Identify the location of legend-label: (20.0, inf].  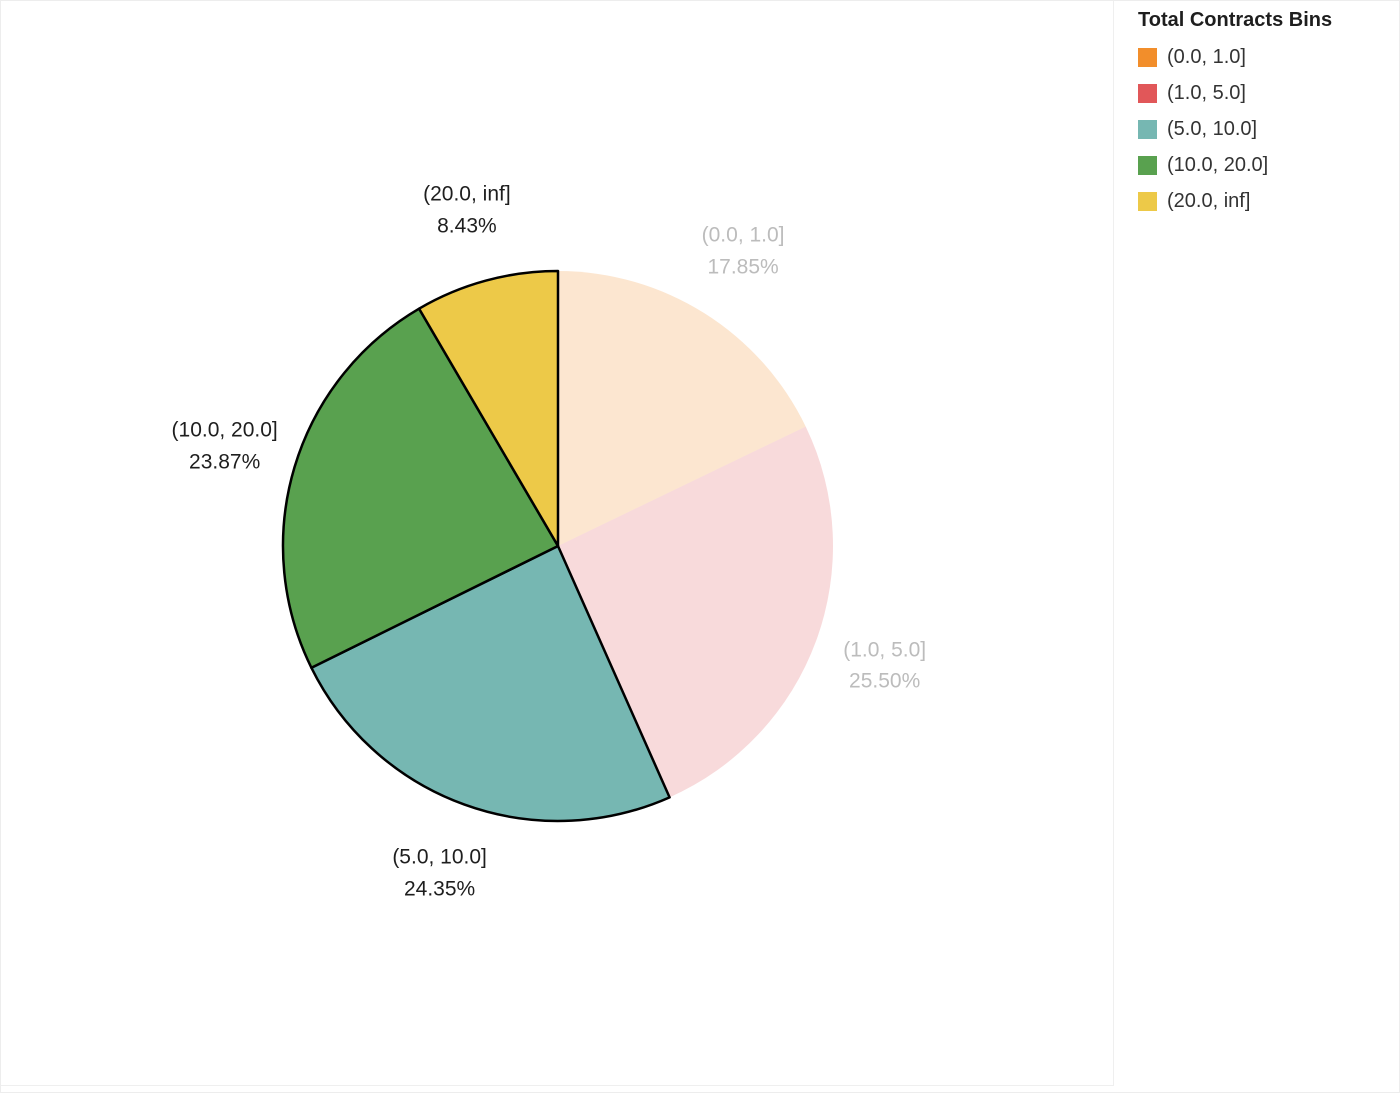
(1209, 201).